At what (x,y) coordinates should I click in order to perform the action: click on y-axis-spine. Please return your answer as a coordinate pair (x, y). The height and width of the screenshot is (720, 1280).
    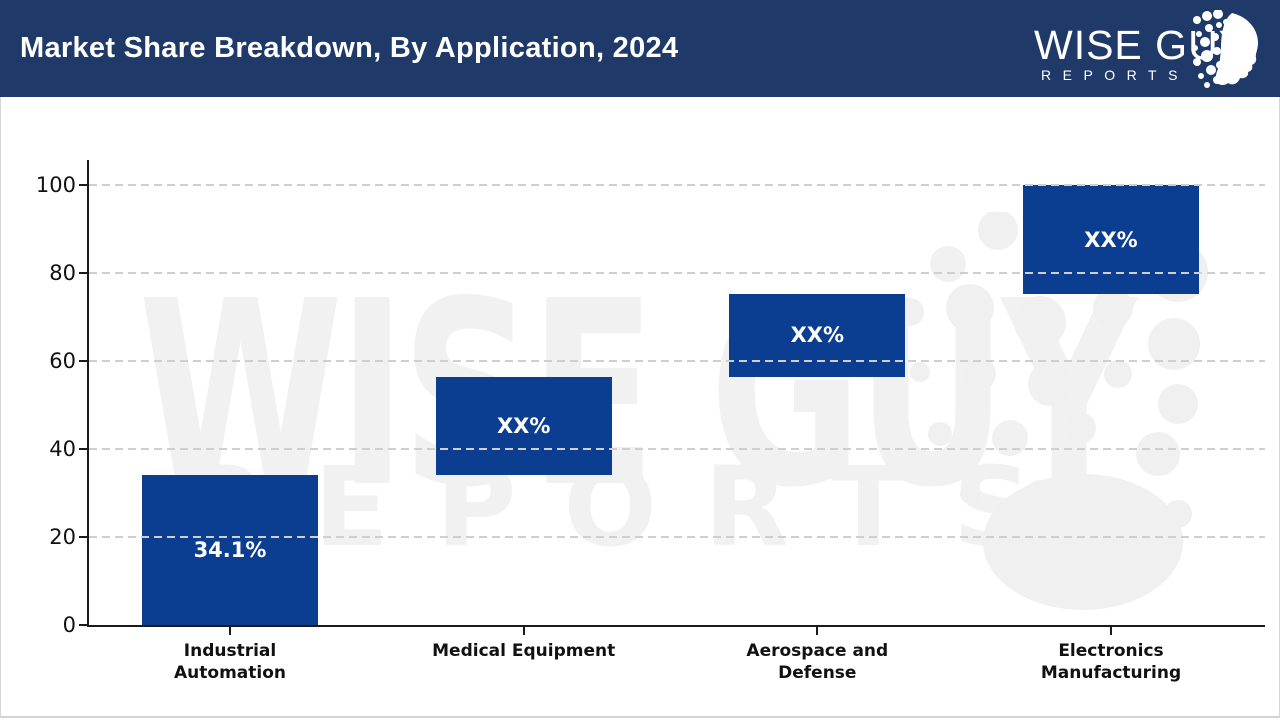
    Looking at the image, I should click on (88, 393).